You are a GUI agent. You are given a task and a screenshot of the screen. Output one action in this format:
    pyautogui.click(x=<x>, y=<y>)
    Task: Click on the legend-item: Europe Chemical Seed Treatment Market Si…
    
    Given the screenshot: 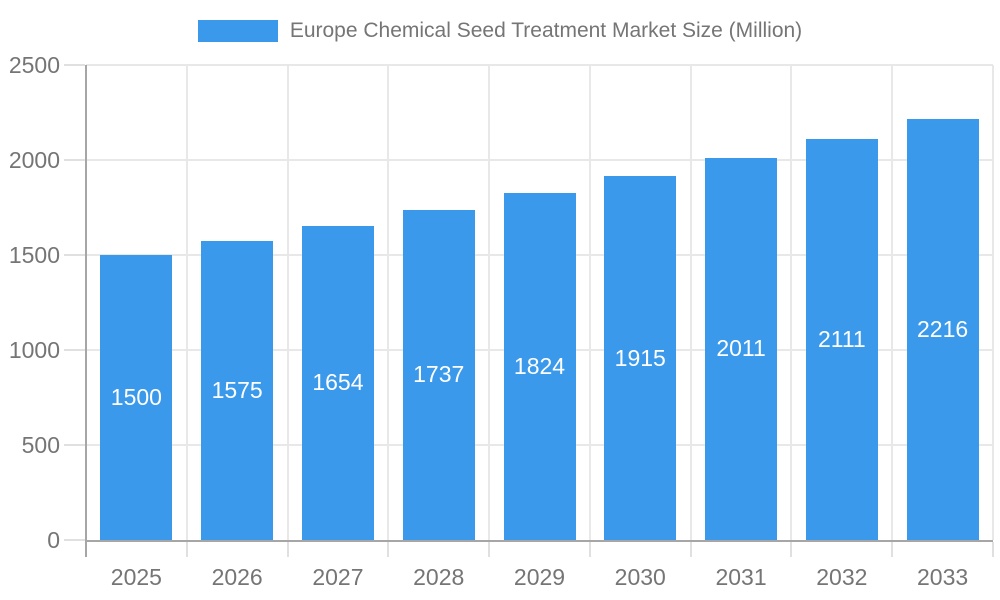 What is the action you would take?
    pyautogui.click(x=500, y=31)
    